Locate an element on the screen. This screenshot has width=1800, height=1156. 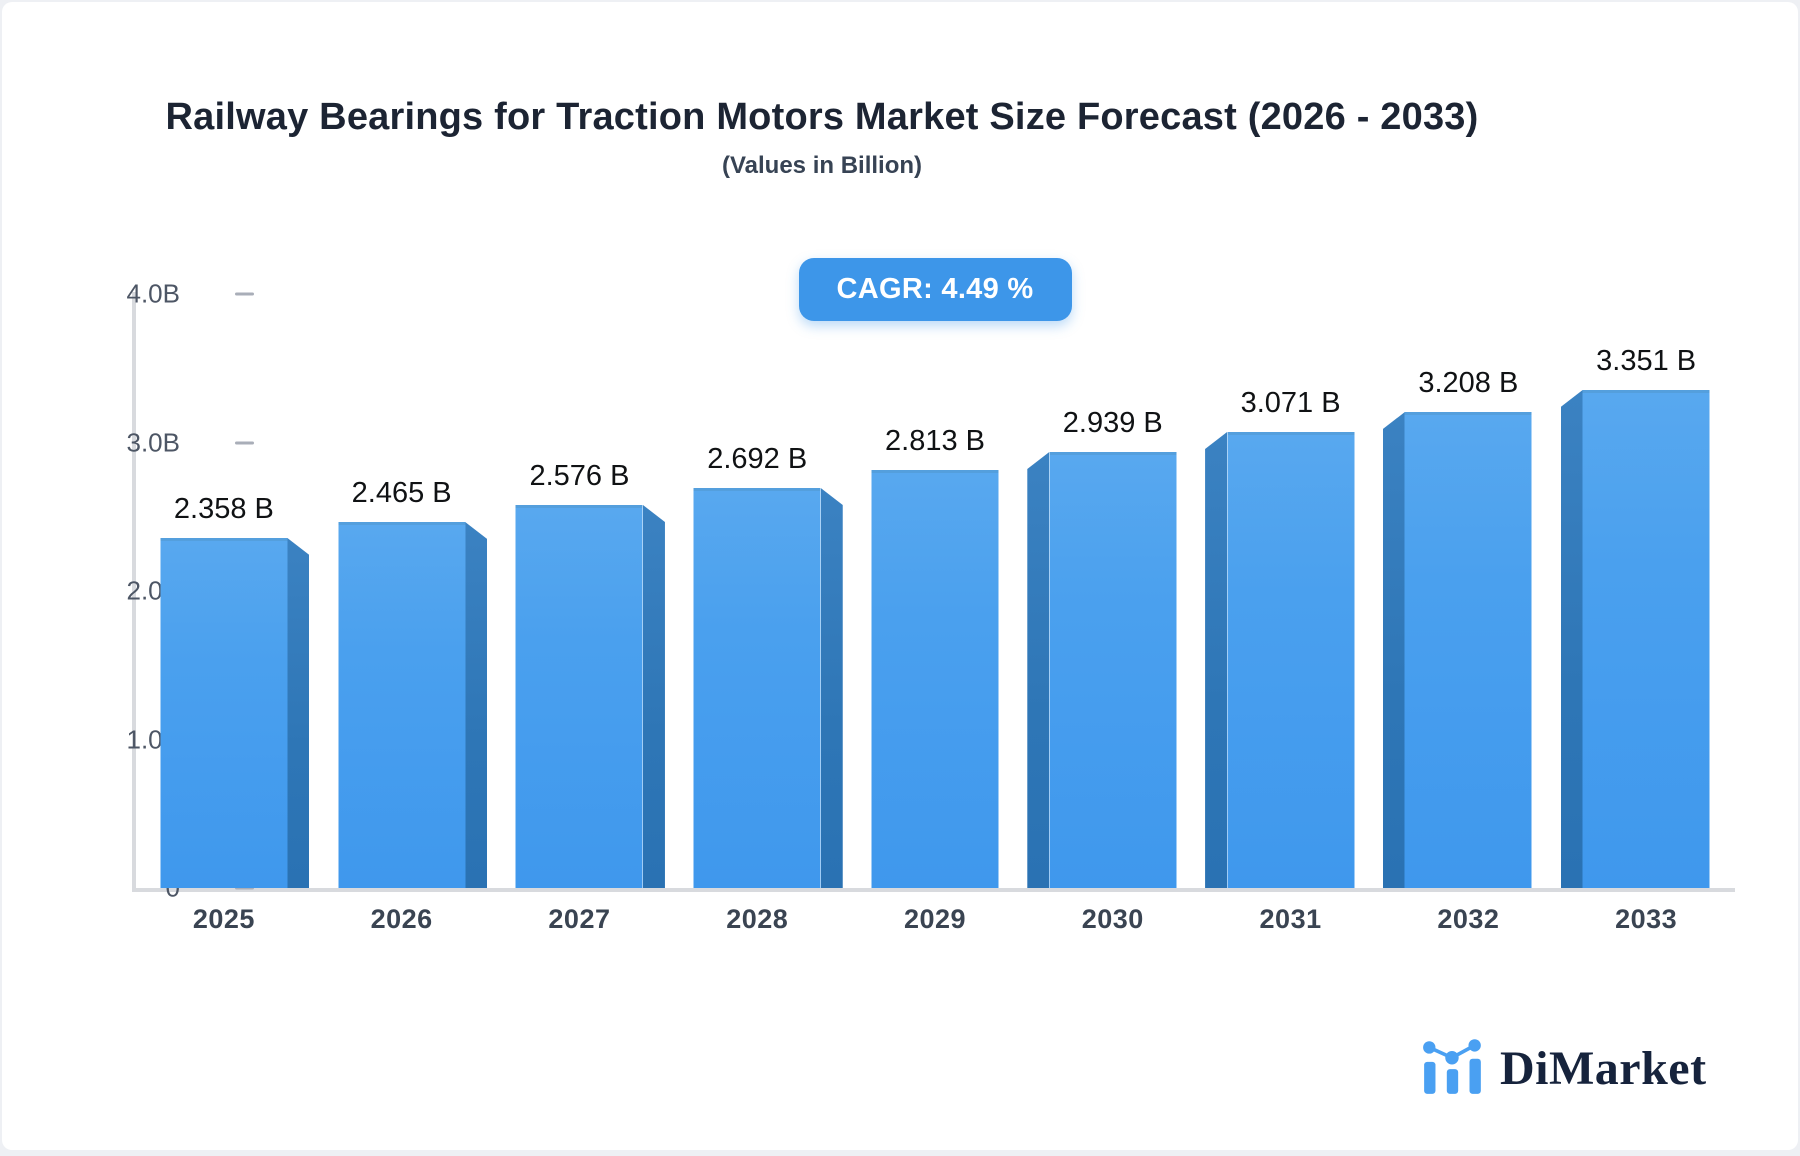
bar-slot-2030: 2.939 B 2030 is located at coordinates (1113, 614).